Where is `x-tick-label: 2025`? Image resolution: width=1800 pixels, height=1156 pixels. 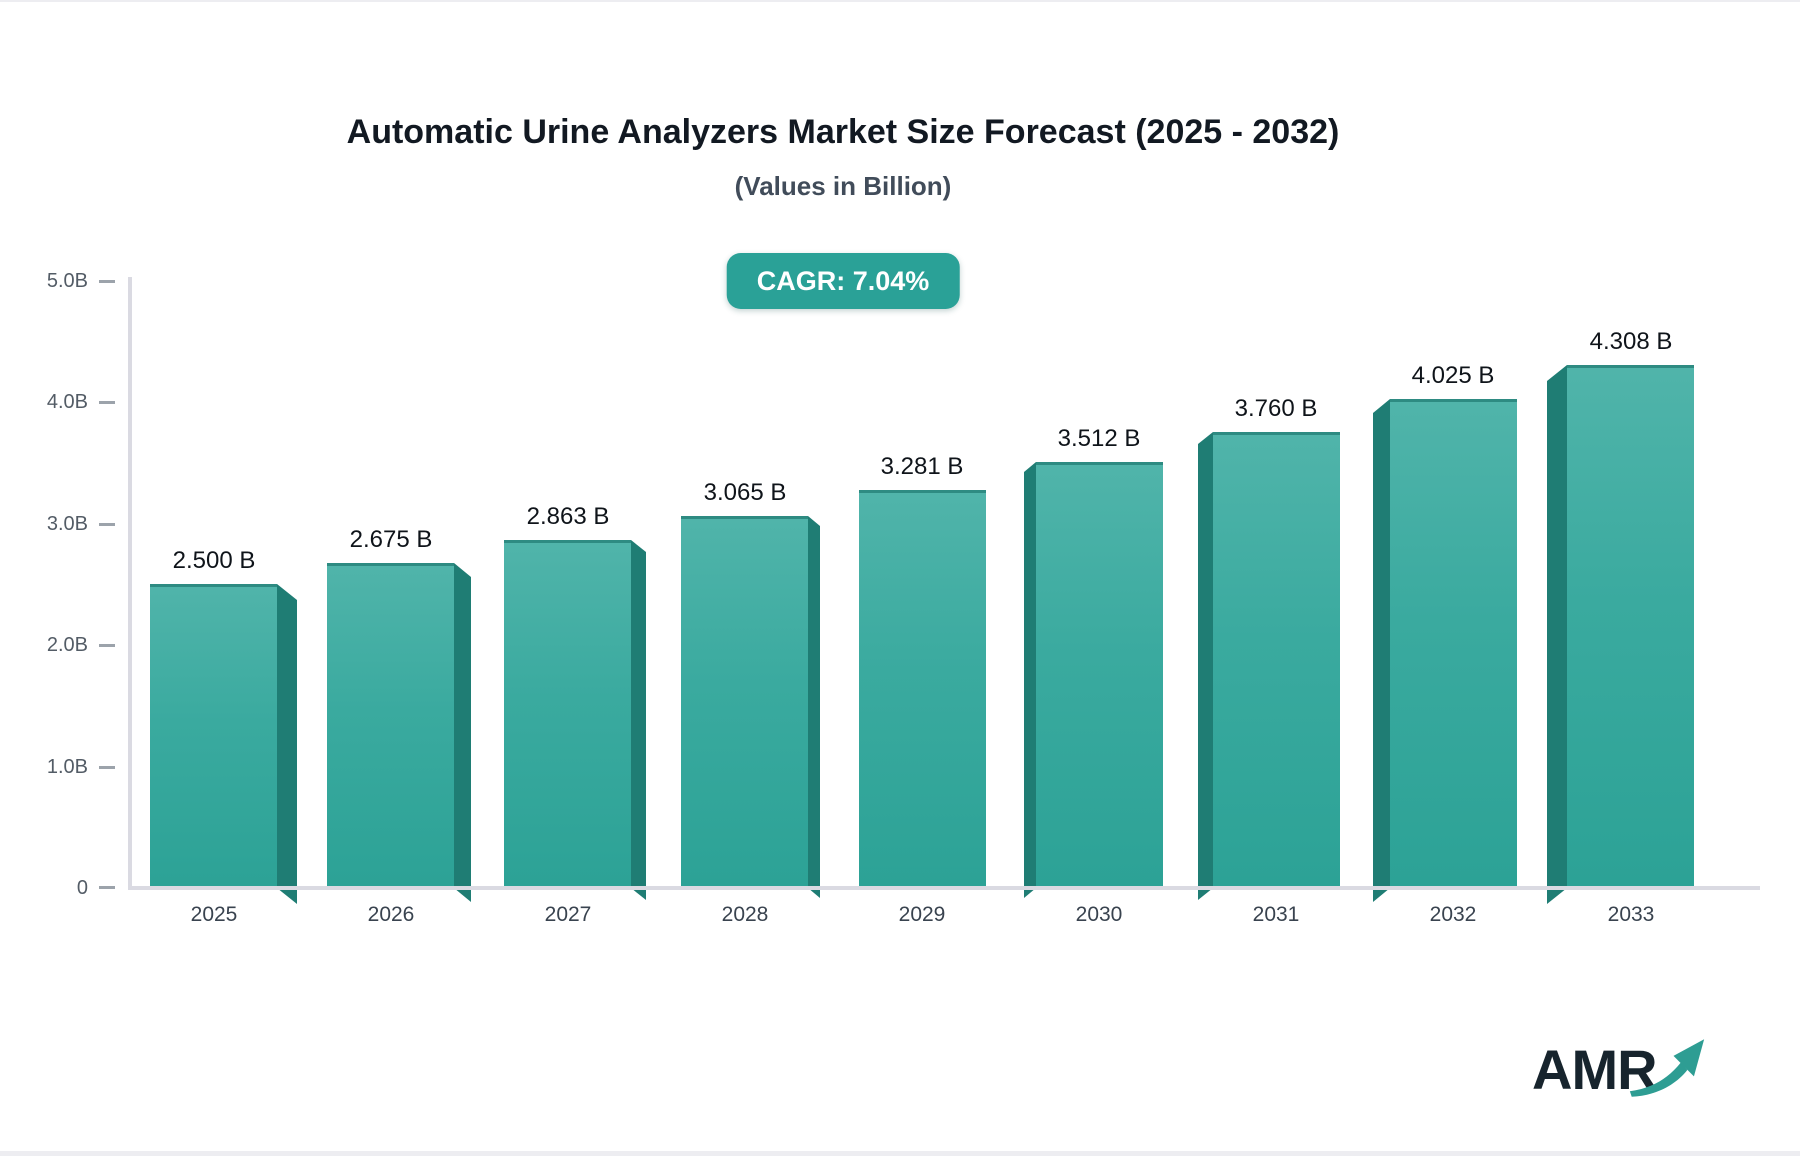
x-tick-label: 2025 is located at coordinates (214, 914).